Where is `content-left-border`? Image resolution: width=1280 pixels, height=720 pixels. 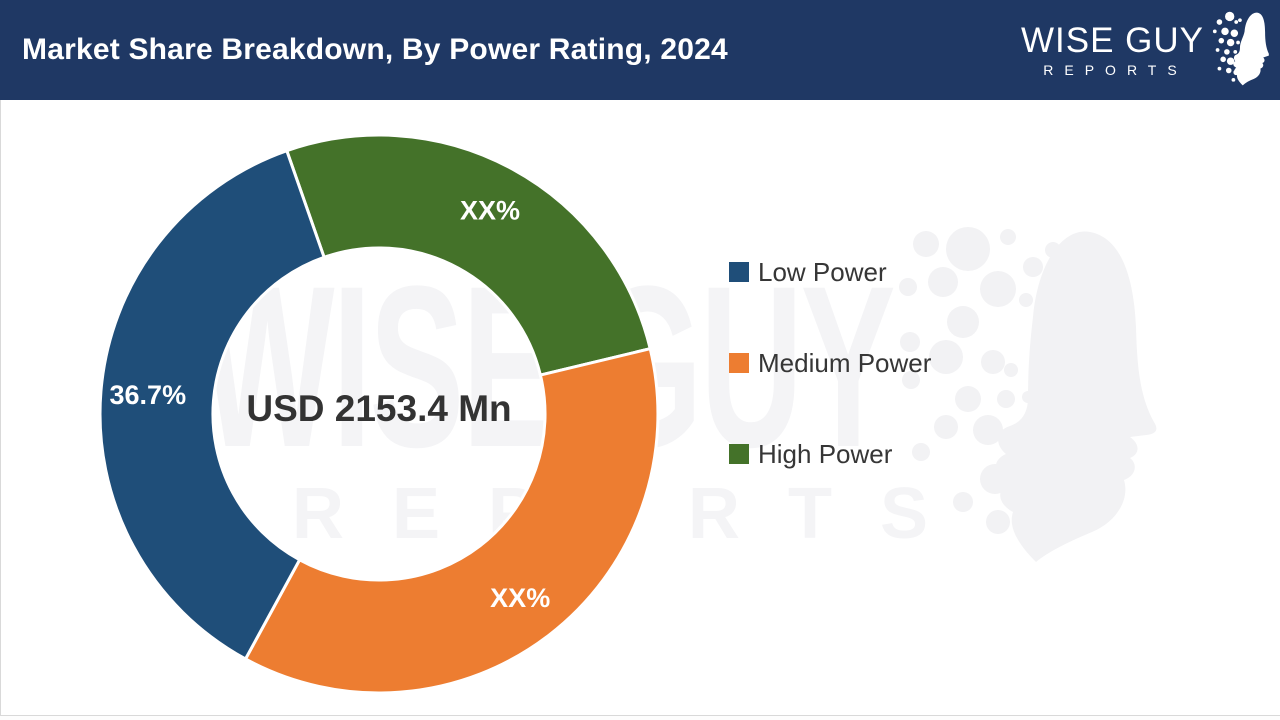 content-left-border is located at coordinates (0, 408).